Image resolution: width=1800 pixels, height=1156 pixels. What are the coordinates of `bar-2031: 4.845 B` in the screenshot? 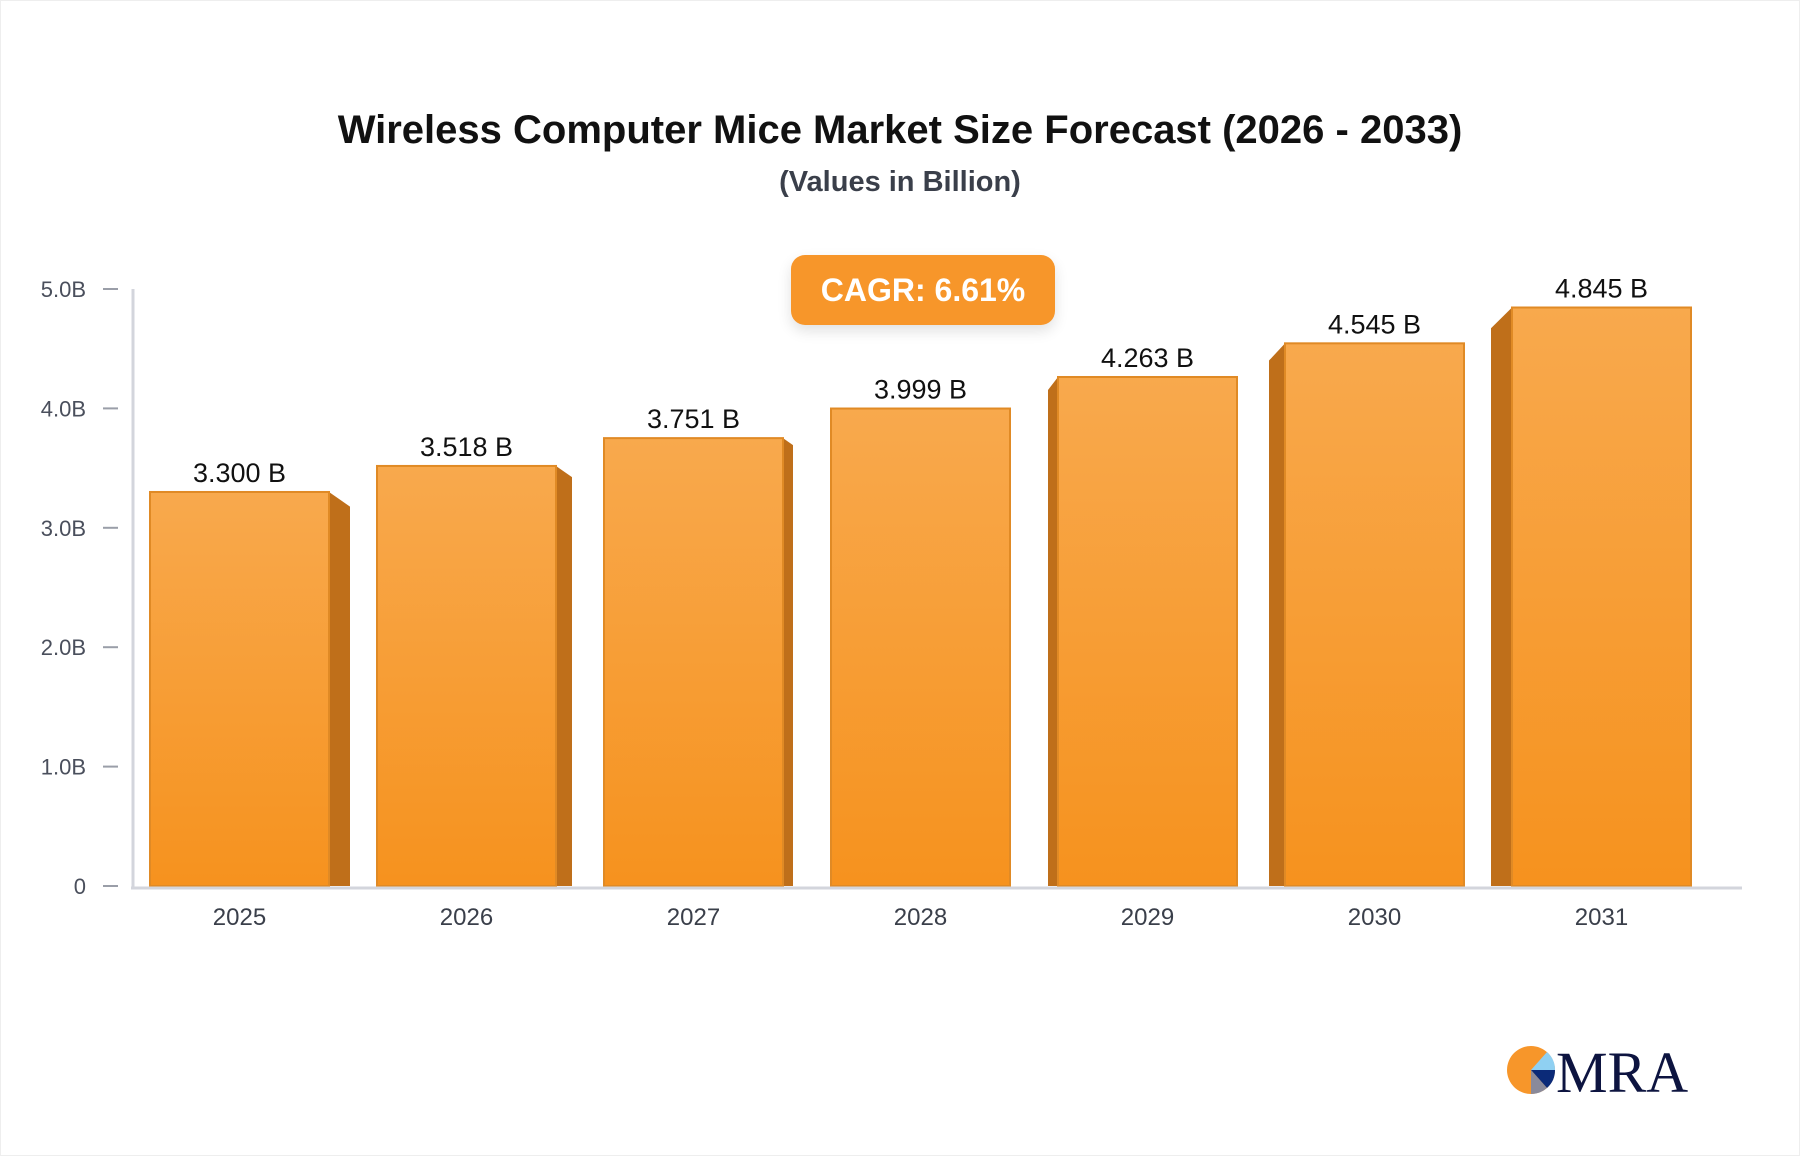 It's located at (1591, 580).